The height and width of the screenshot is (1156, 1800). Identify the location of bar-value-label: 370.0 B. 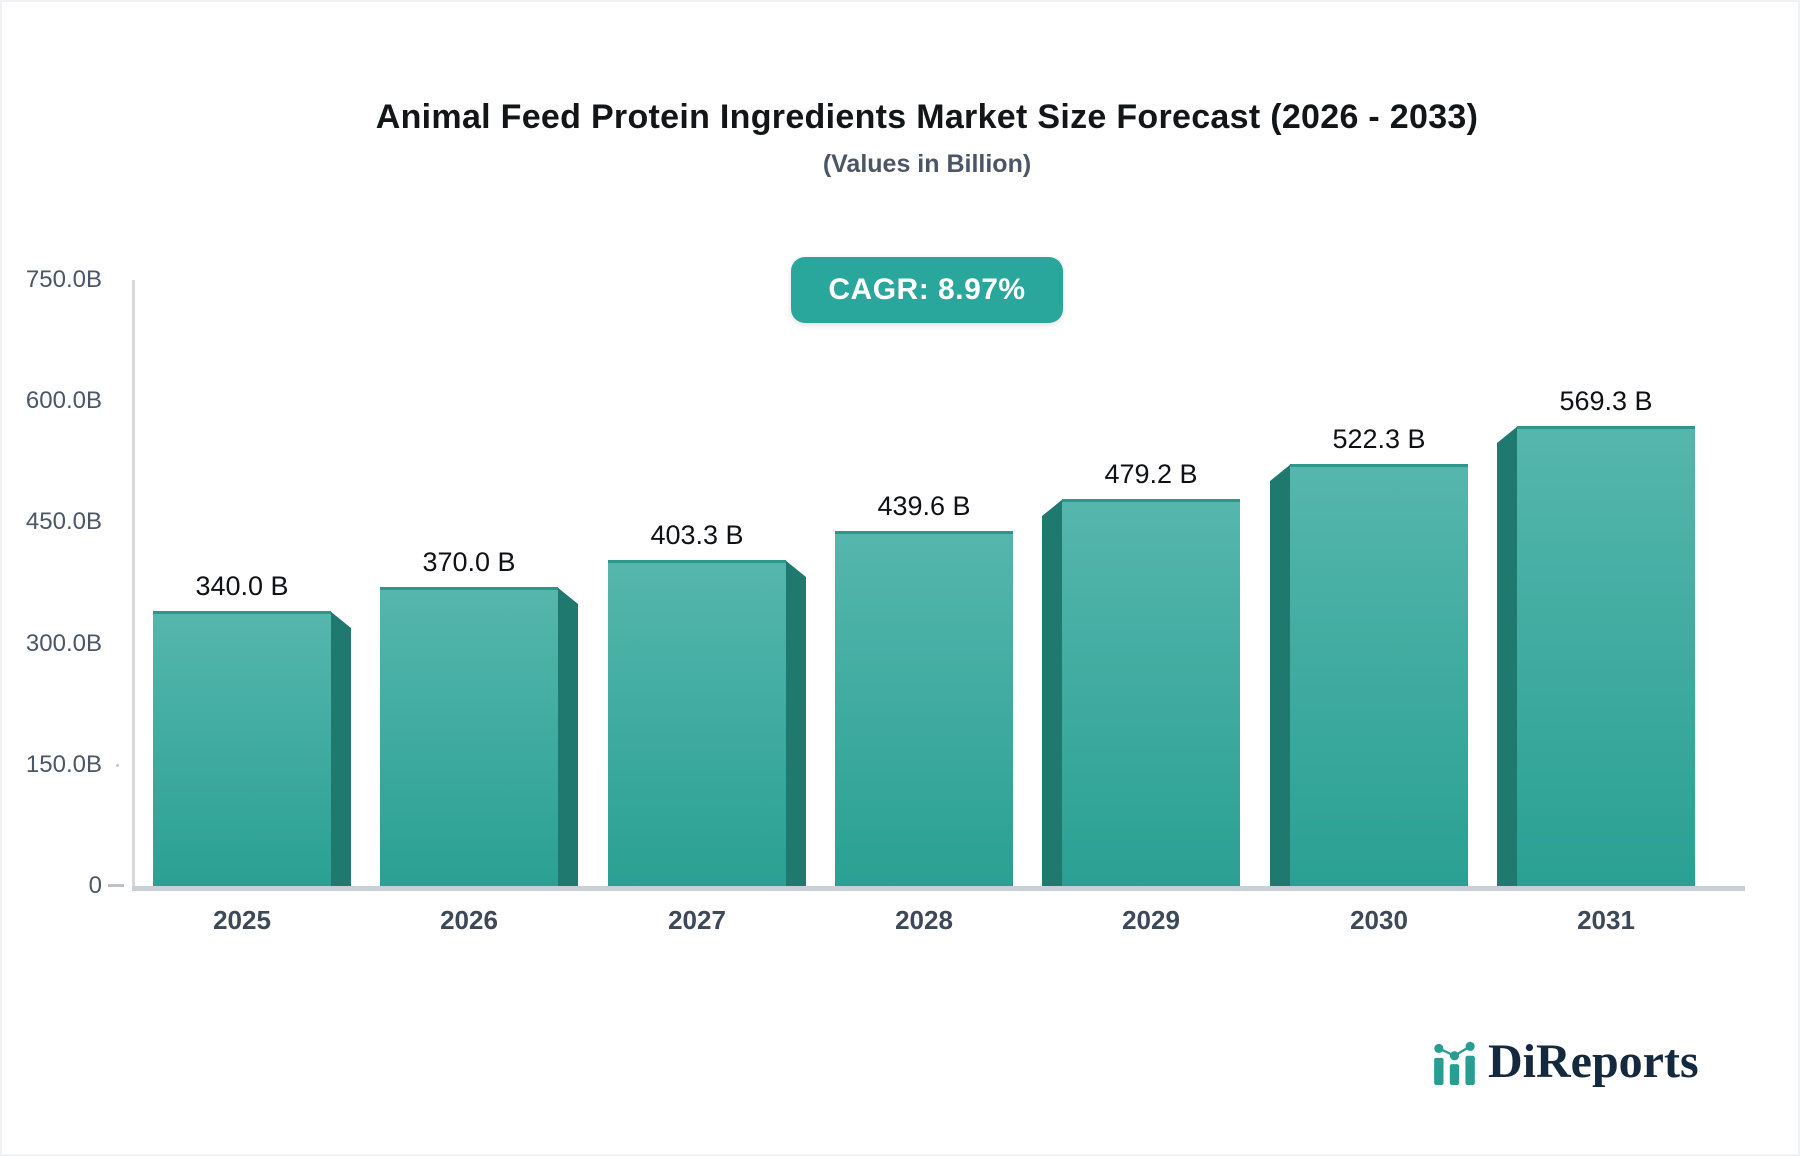
(469, 562).